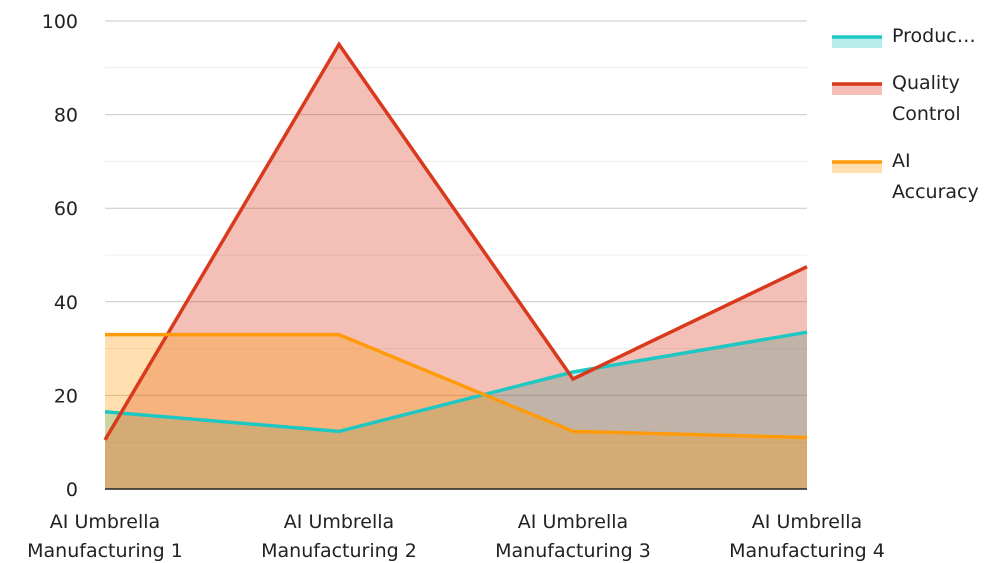  Describe the element at coordinates (66, 303) in the screenshot. I see `y-tick-label: 40` at that location.